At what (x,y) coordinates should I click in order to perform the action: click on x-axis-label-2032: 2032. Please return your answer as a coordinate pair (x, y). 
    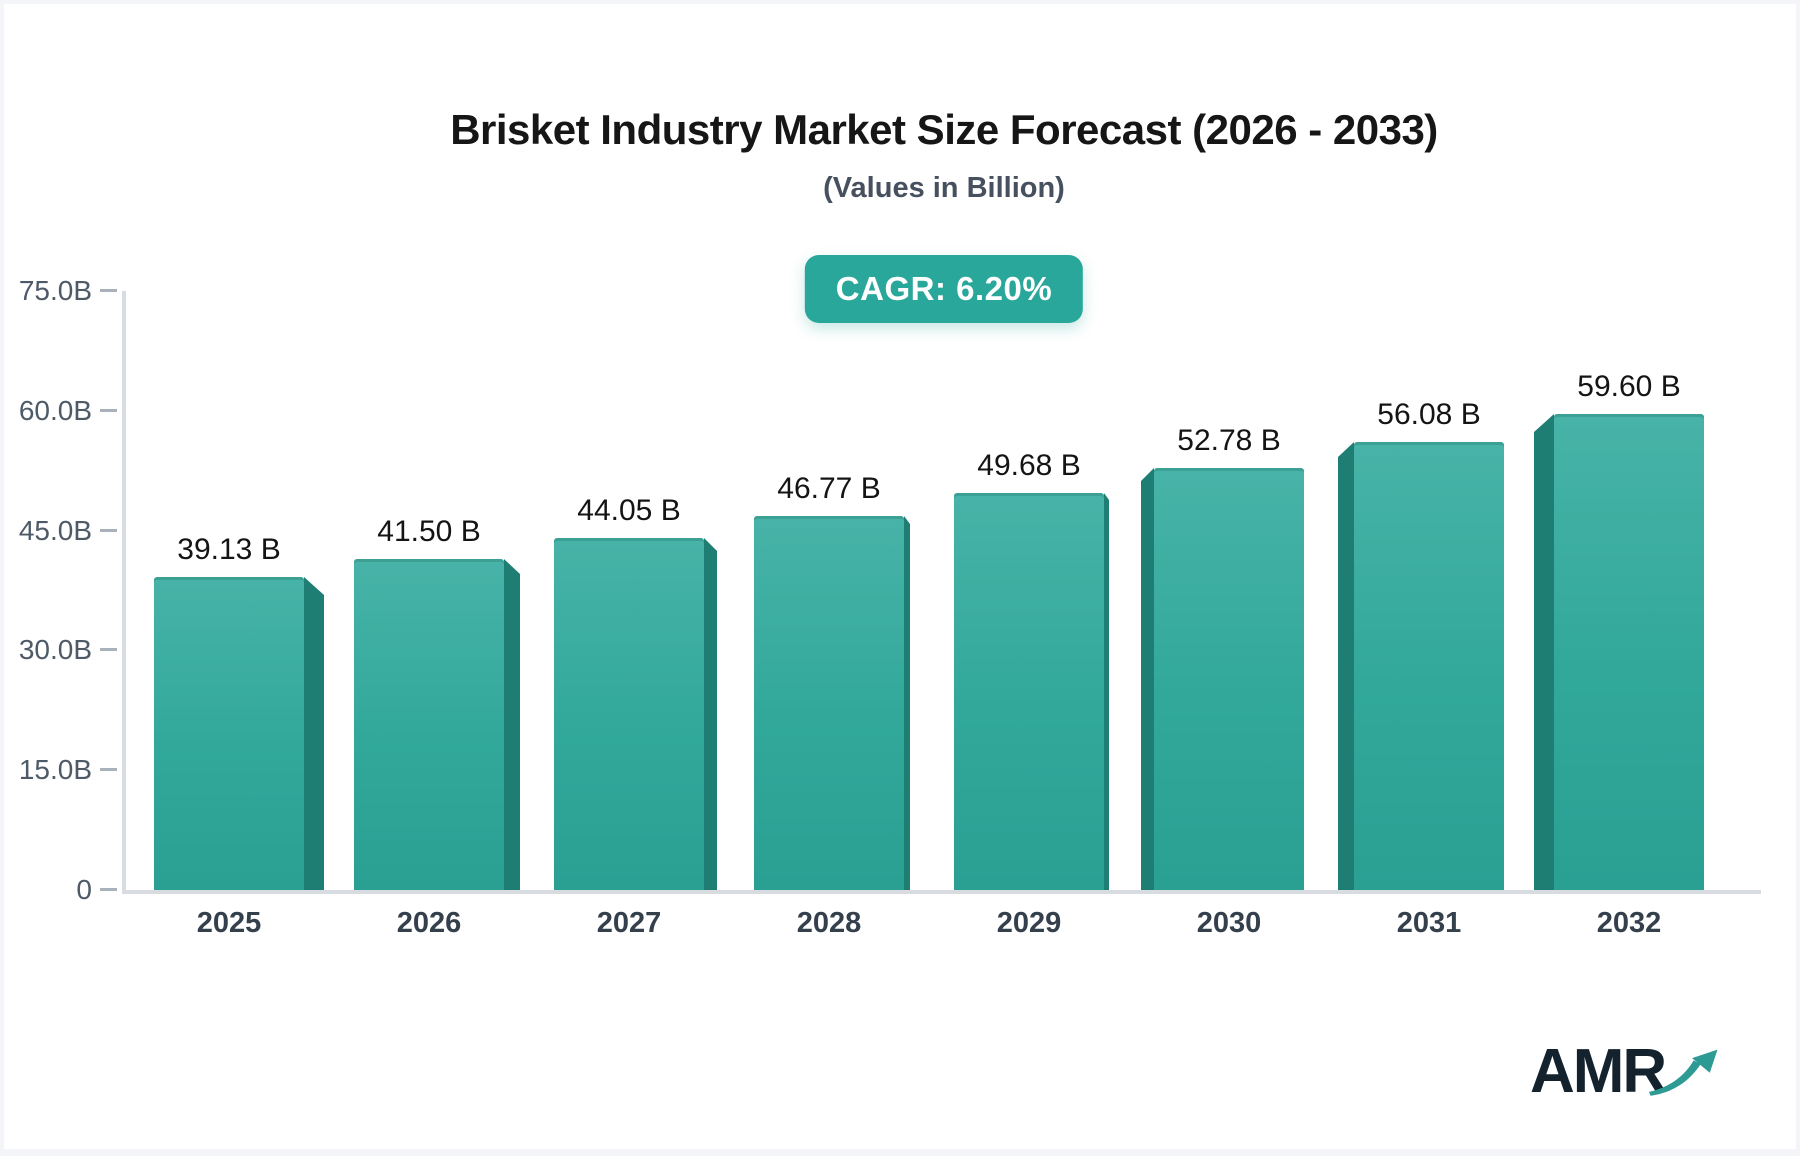
    Looking at the image, I should click on (1629, 923).